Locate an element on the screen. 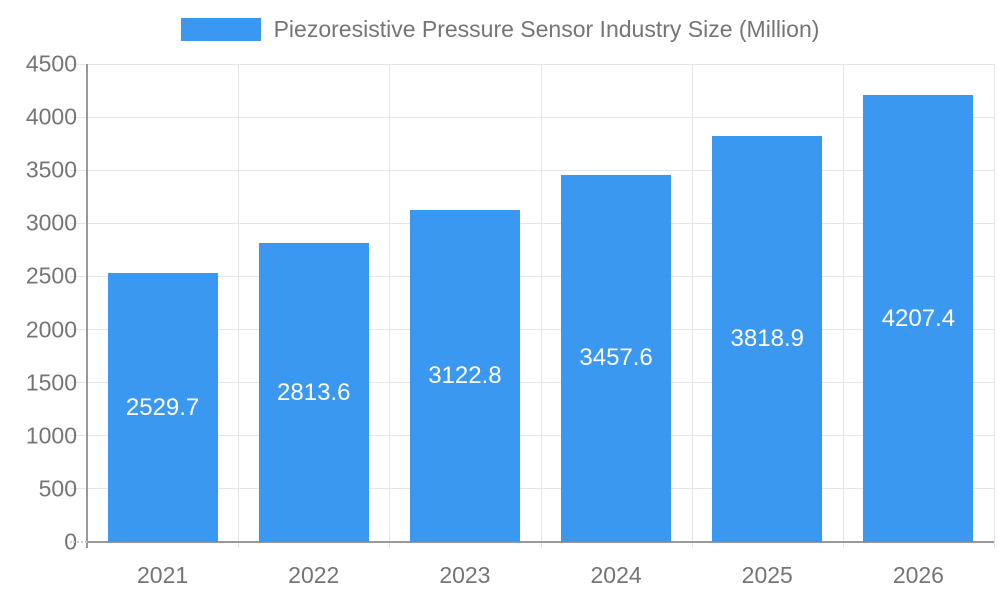 This screenshot has width=1000, height=600. bar-value-label: 2813.6 is located at coordinates (314, 392).